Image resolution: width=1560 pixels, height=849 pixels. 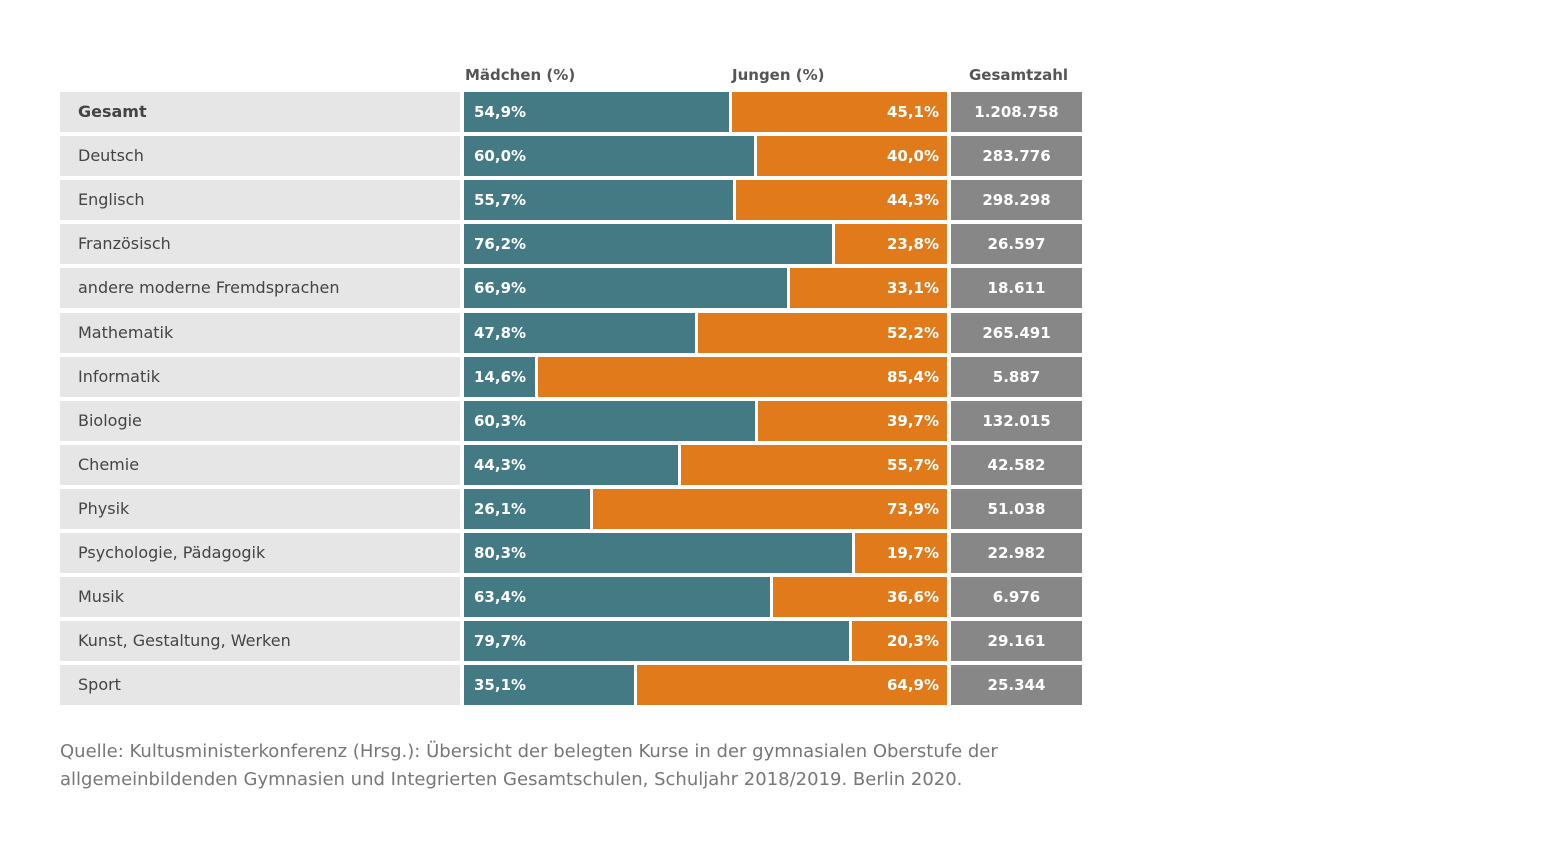 What do you see at coordinates (860, 597) in the screenshot?
I see `bar-boys: 36,6%` at bounding box center [860, 597].